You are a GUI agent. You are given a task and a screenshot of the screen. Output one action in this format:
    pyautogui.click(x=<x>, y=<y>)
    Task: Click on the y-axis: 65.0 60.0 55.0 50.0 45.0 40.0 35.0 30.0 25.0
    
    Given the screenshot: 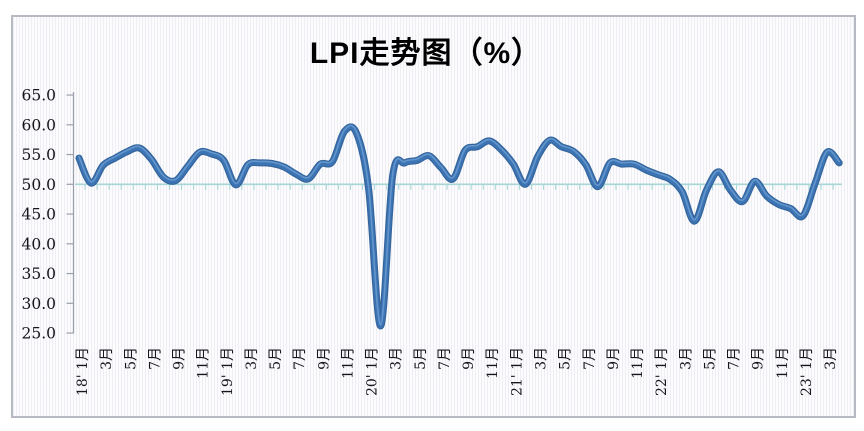 What is the action you would take?
    pyautogui.click(x=48, y=215)
    